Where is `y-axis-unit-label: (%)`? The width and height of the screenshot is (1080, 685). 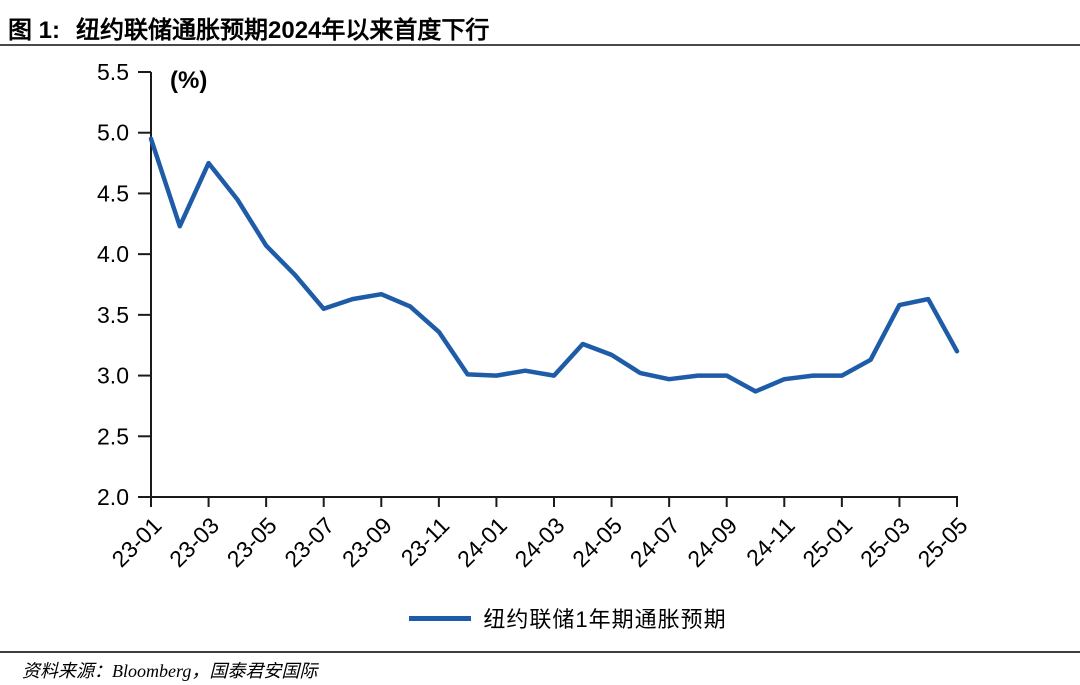 y-axis-unit-label: (%) is located at coordinates (188, 80).